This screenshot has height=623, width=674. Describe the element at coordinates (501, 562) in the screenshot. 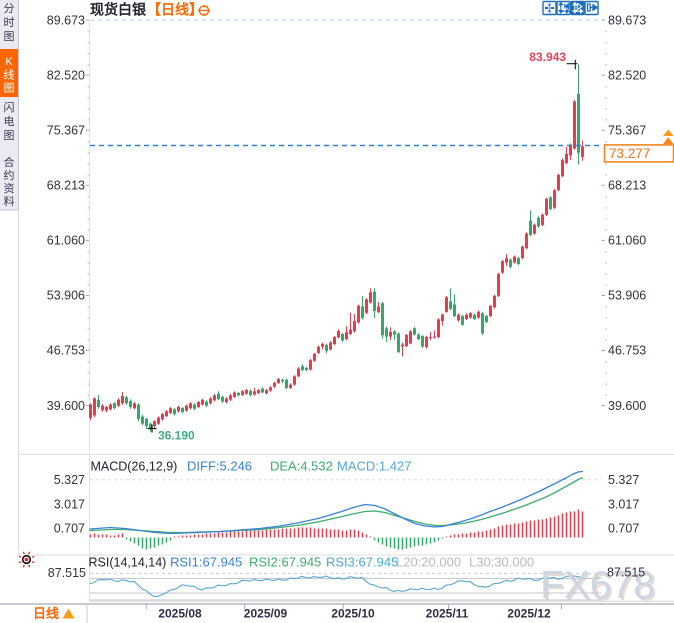

I see `svg-text: L30:30.000` at that location.